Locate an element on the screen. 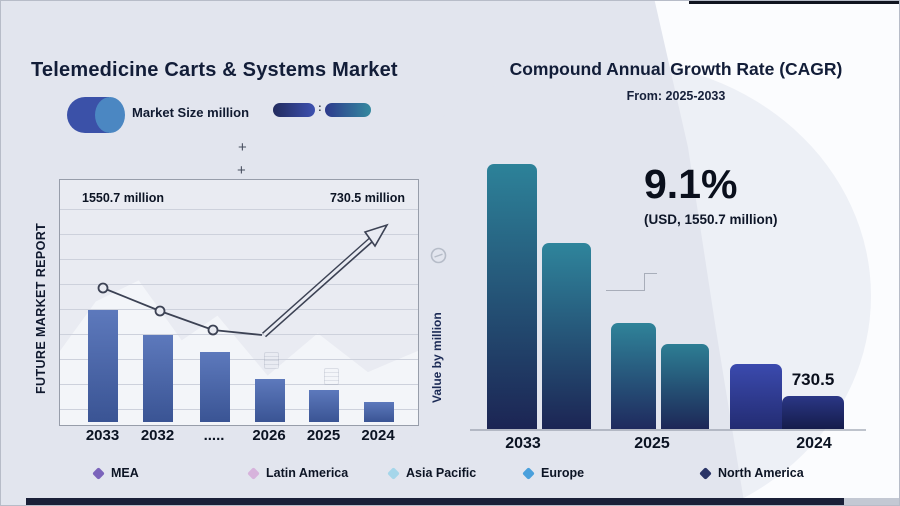  legend-pill-dark-icon is located at coordinates (294, 110).